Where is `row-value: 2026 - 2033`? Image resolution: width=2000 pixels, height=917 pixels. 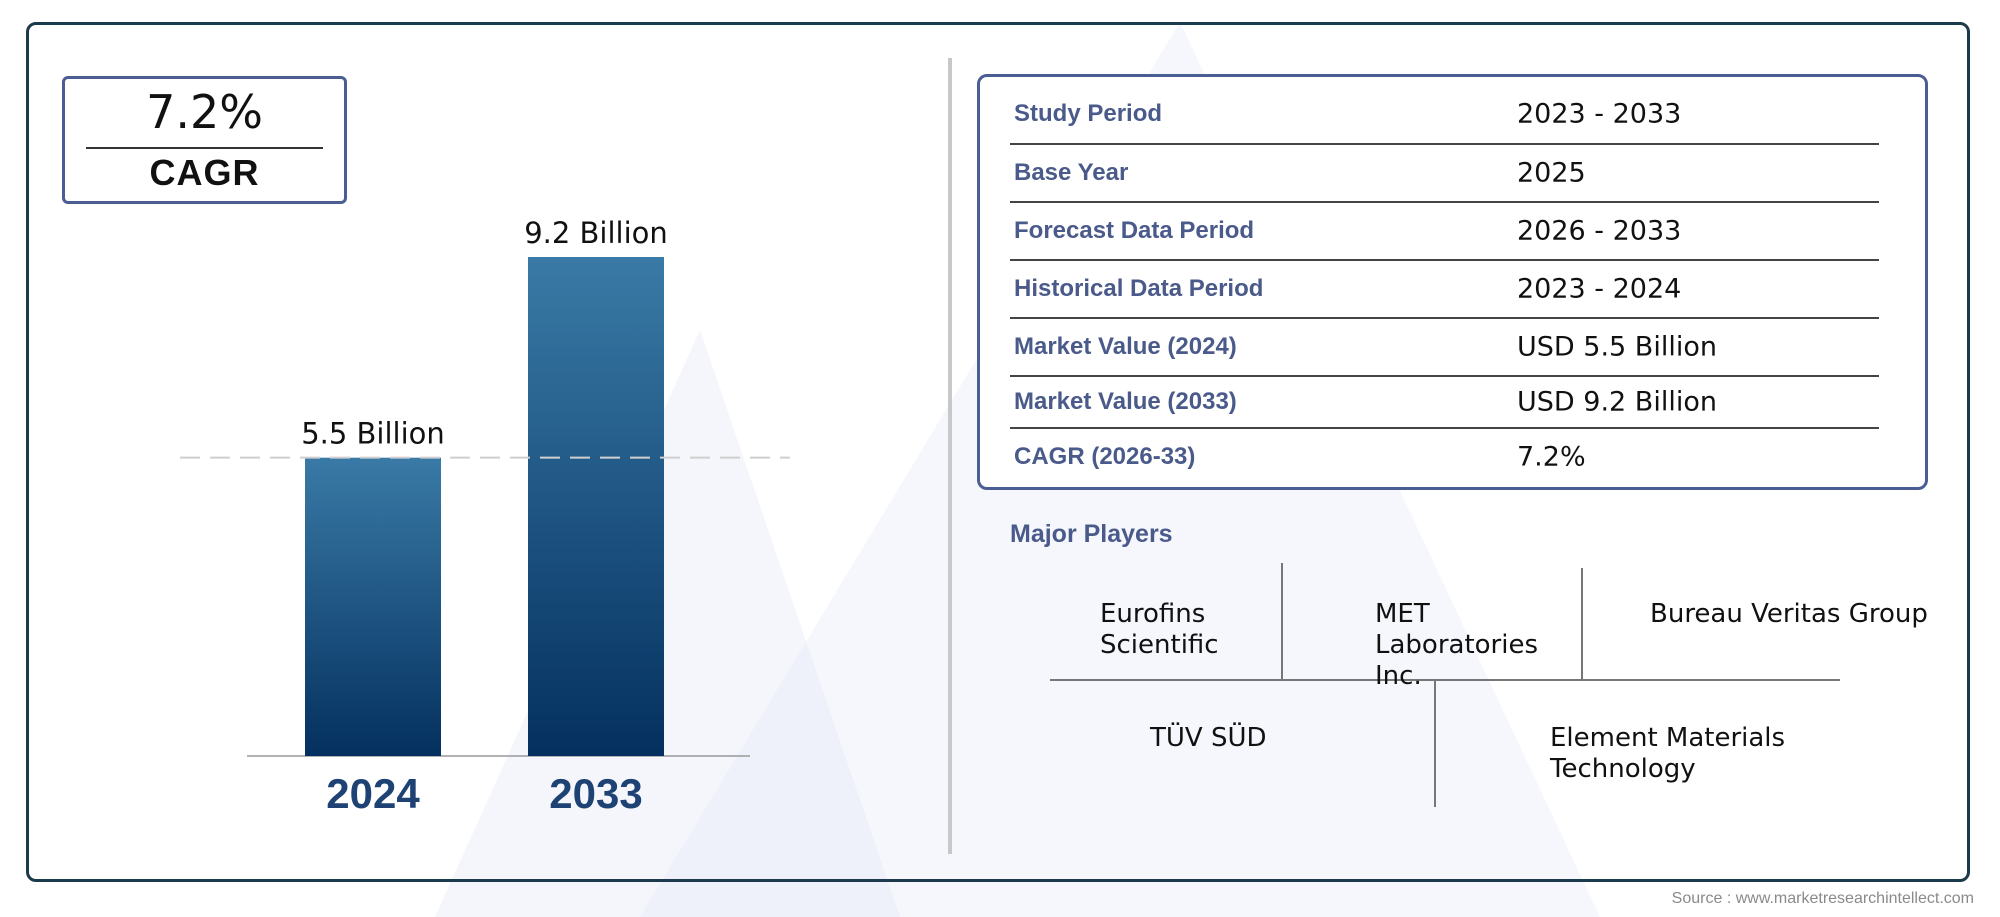
row-value: 2026 - 2033 is located at coordinates (1599, 231).